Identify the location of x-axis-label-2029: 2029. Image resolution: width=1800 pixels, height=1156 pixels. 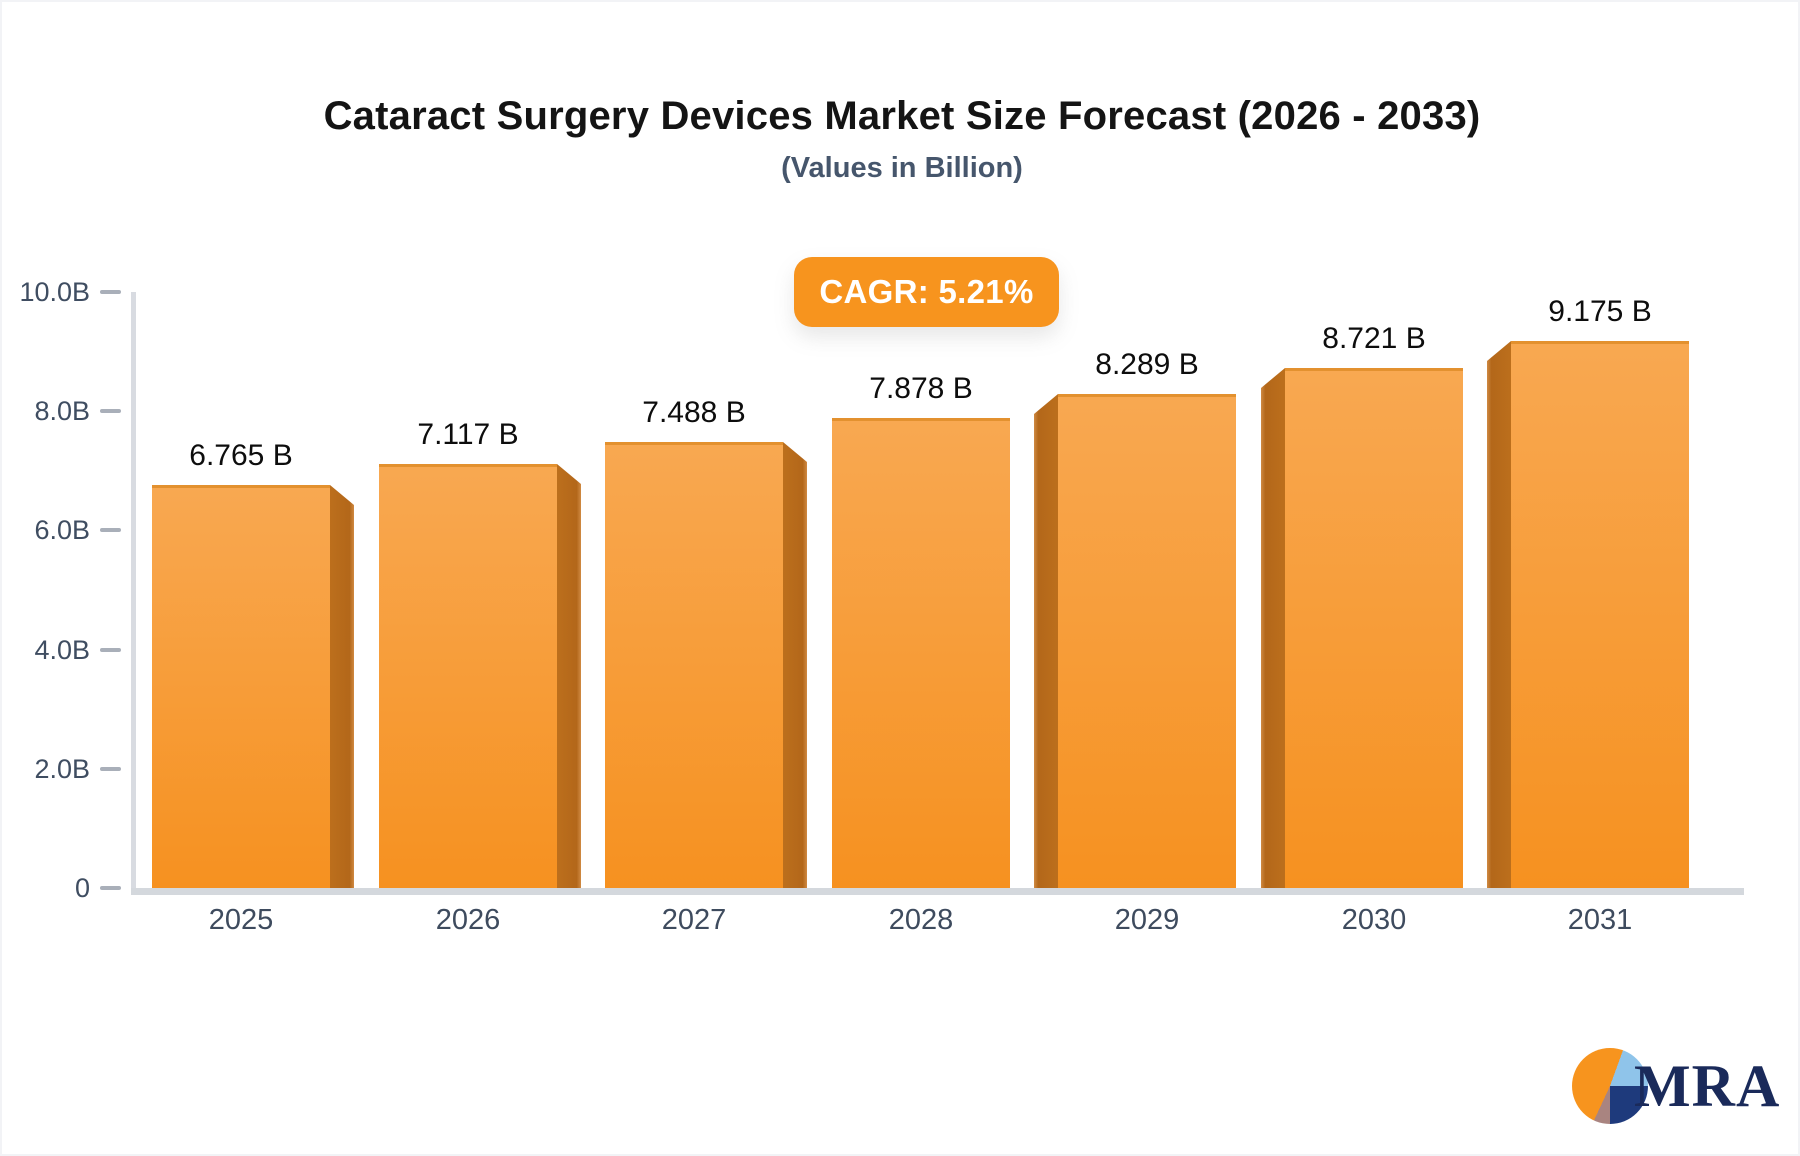
(1147, 920).